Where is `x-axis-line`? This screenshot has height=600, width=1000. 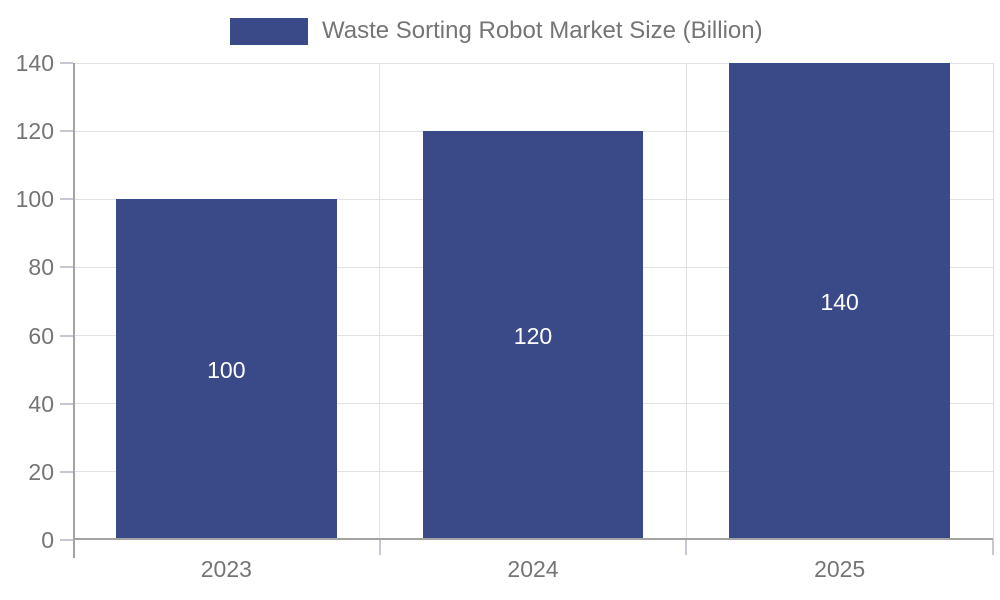 x-axis-line is located at coordinates (533, 539).